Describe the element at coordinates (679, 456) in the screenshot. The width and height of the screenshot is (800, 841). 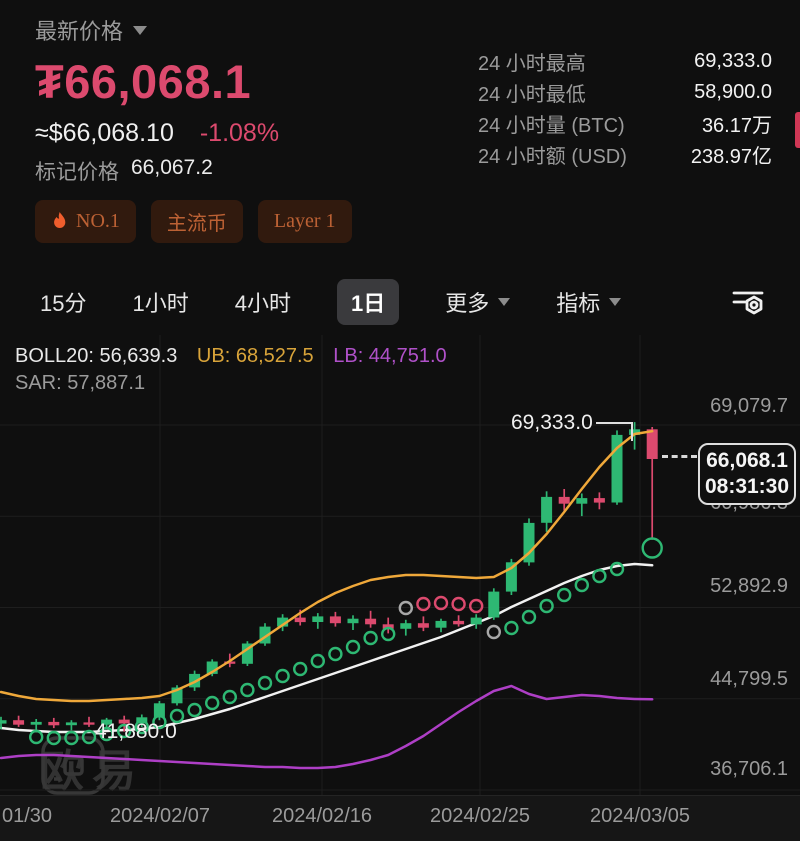
I see `last-price-dash-line` at that location.